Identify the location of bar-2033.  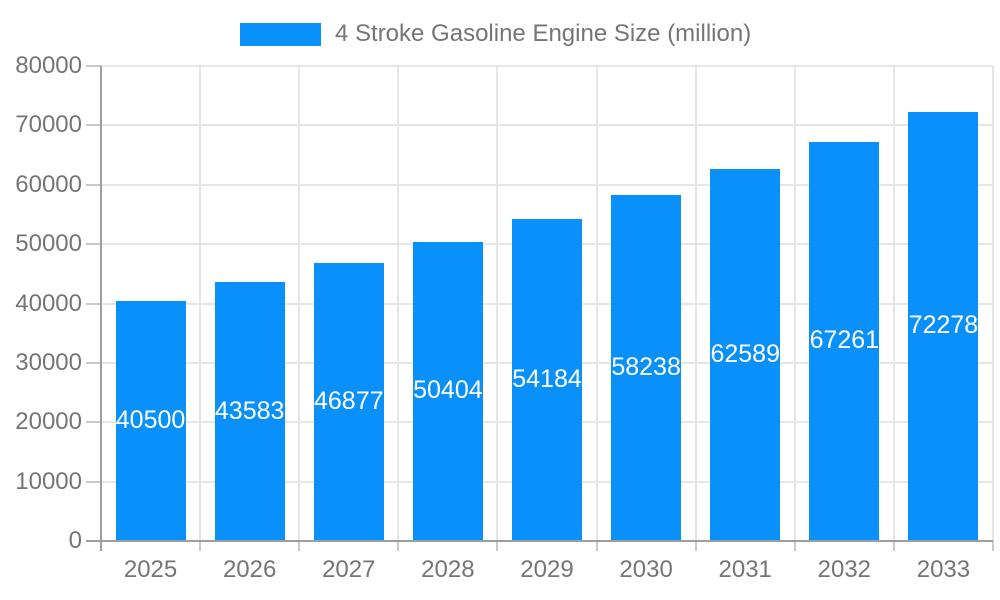
(943, 326).